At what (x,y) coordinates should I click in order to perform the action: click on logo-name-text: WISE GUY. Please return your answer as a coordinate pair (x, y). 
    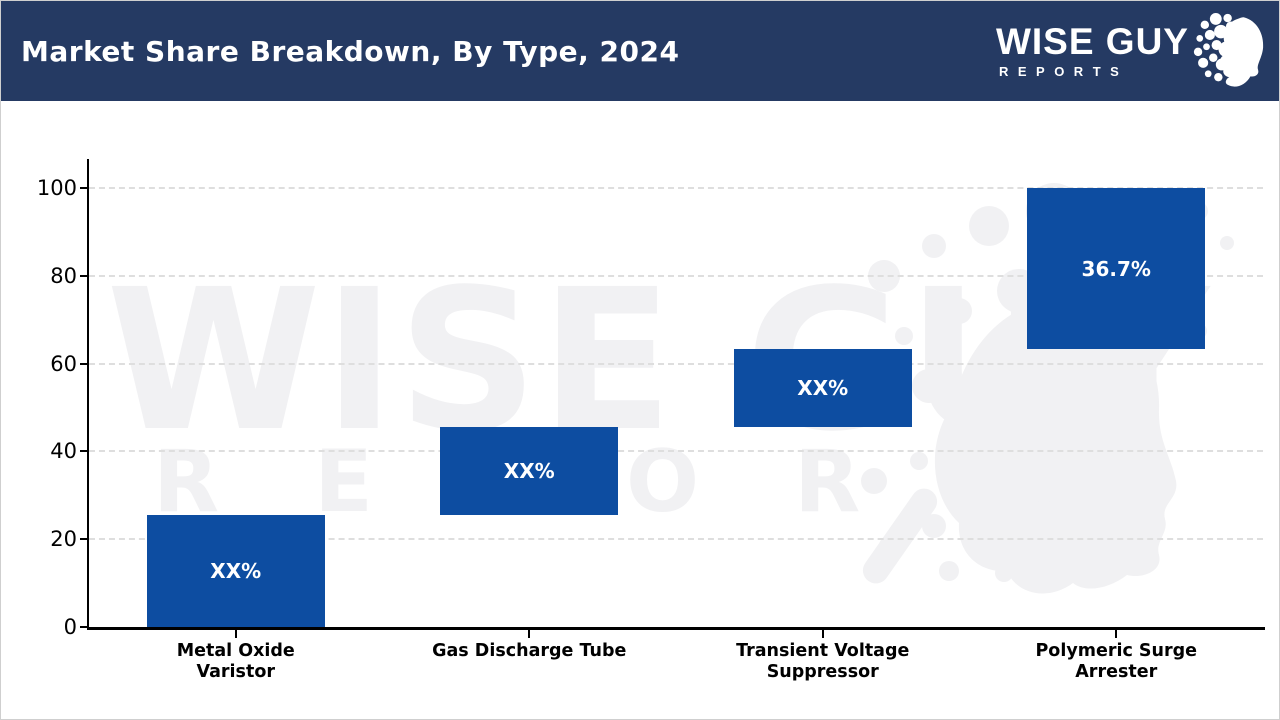
    Looking at the image, I should click on (1092, 42).